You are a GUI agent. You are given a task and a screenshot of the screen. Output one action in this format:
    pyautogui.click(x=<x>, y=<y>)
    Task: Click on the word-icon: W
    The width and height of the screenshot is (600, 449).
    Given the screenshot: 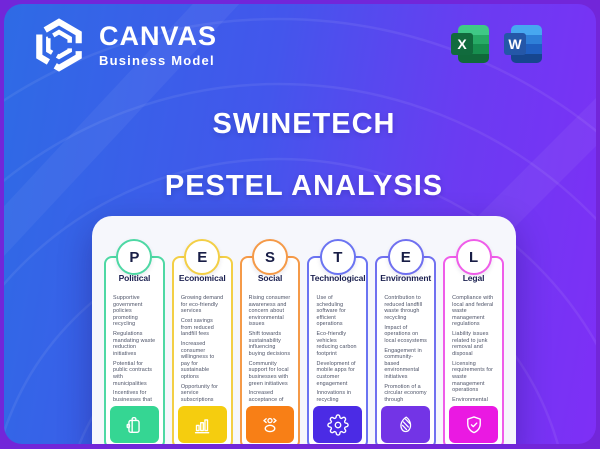 What is the action you would take?
    pyautogui.click(x=523, y=44)
    